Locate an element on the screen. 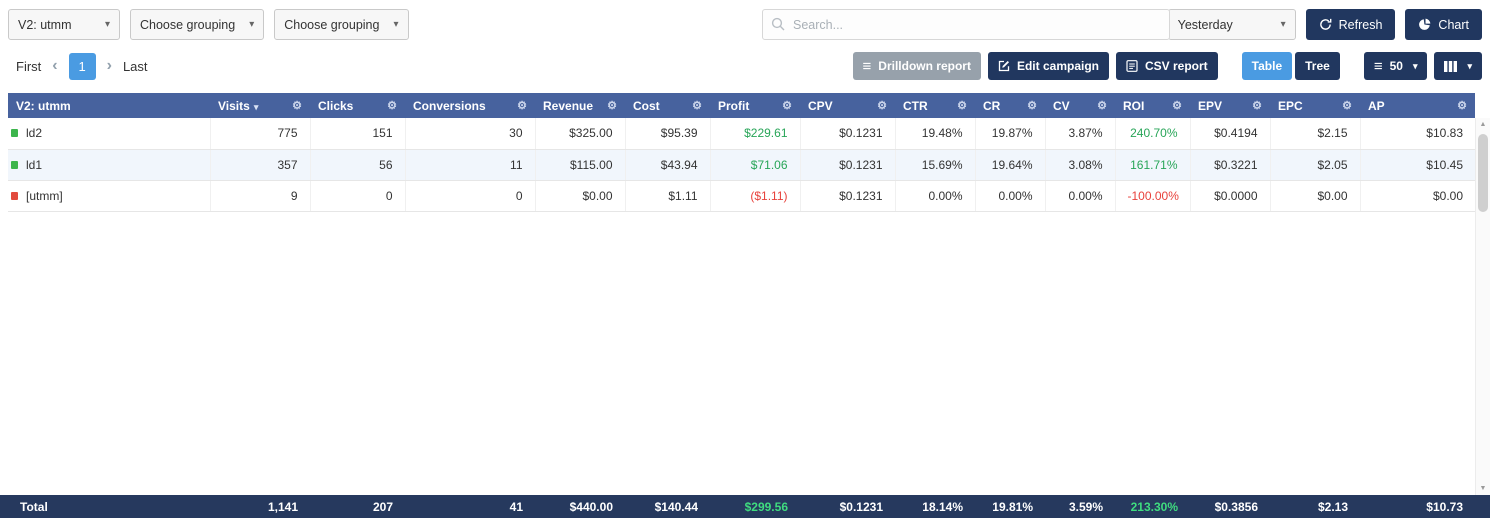 The width and height of the screenshot is (1490, 518). cell-epc: $0.00 is located at coordinates (1315, 196).